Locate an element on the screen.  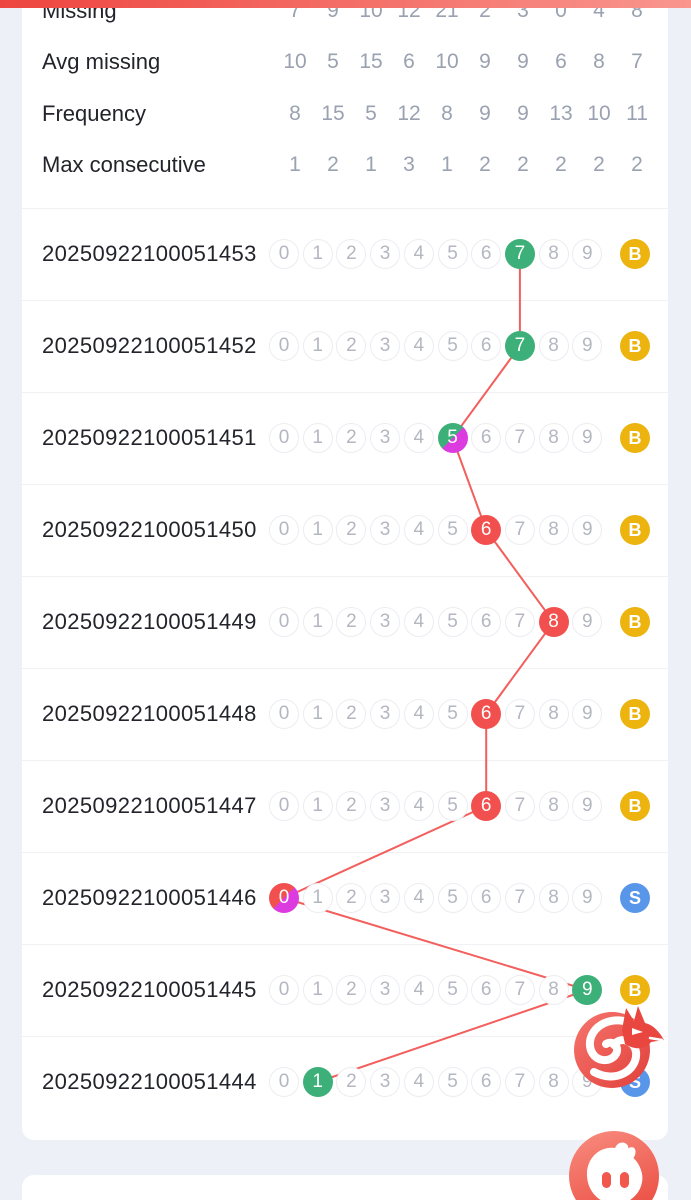
draw-row: 20250922100051450 0 1 2 3 4 5 6 7 8 9 B is located at coordinates (345, 530).